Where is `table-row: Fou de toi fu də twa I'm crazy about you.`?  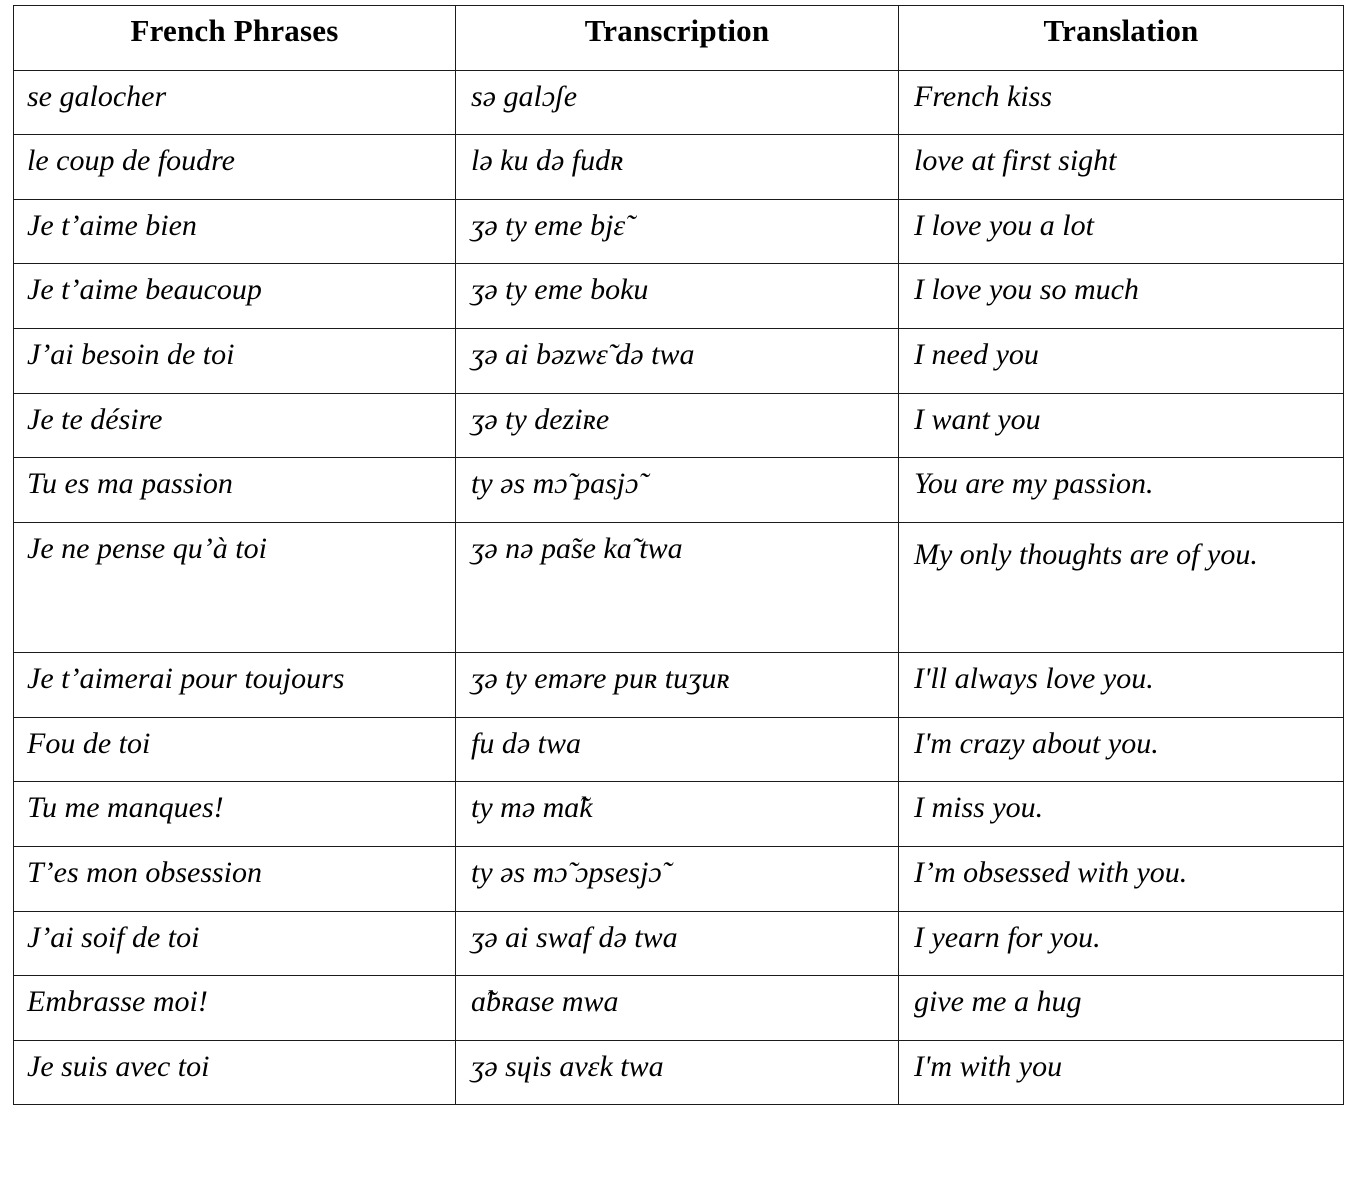
table-row: Fou de toi fu də twa I'm crazy about you. is located at coordinates (678, 749).